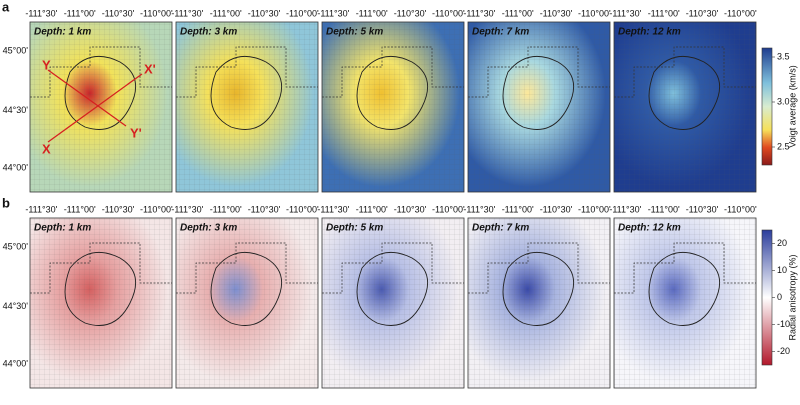  Describe the element at coordinates (62, 228) in the screenshot. I see `depth-label: Depth: 1 km` at that location.